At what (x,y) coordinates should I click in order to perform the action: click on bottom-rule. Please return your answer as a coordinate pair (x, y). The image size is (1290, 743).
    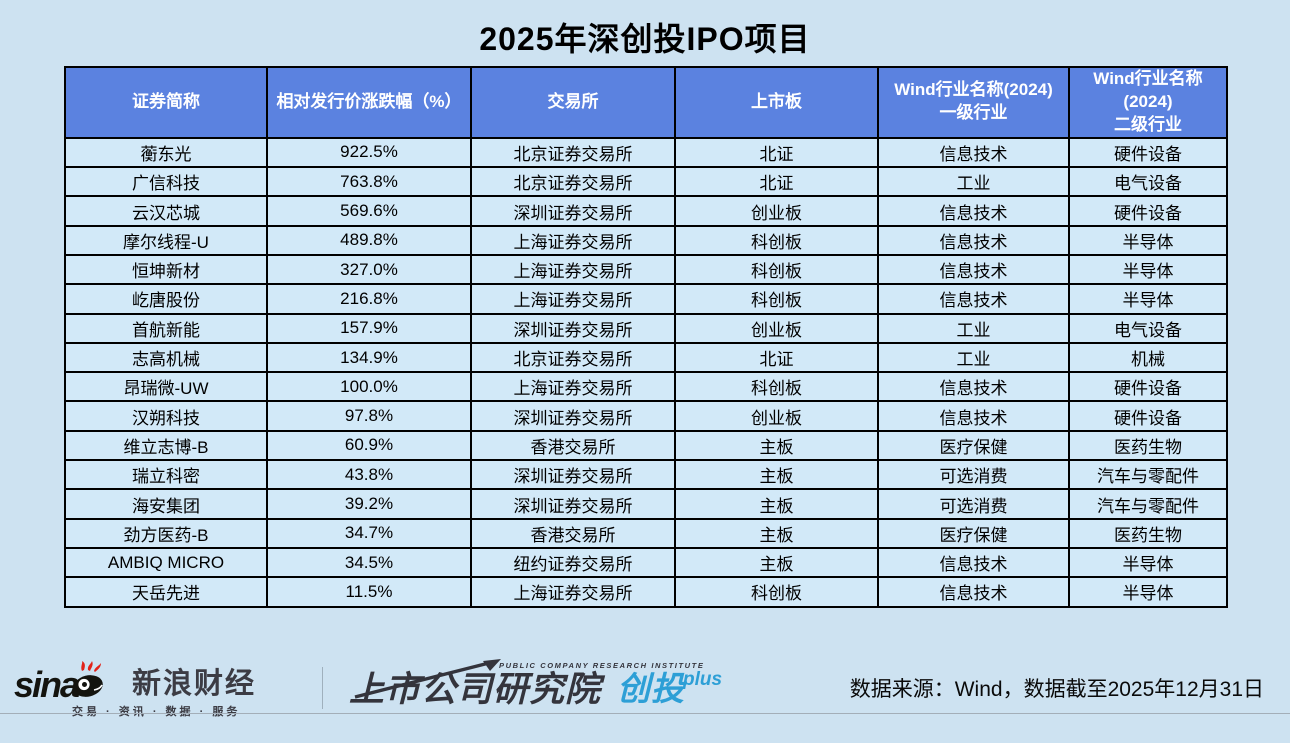
    Looking at the image, I should click on (645, 713).